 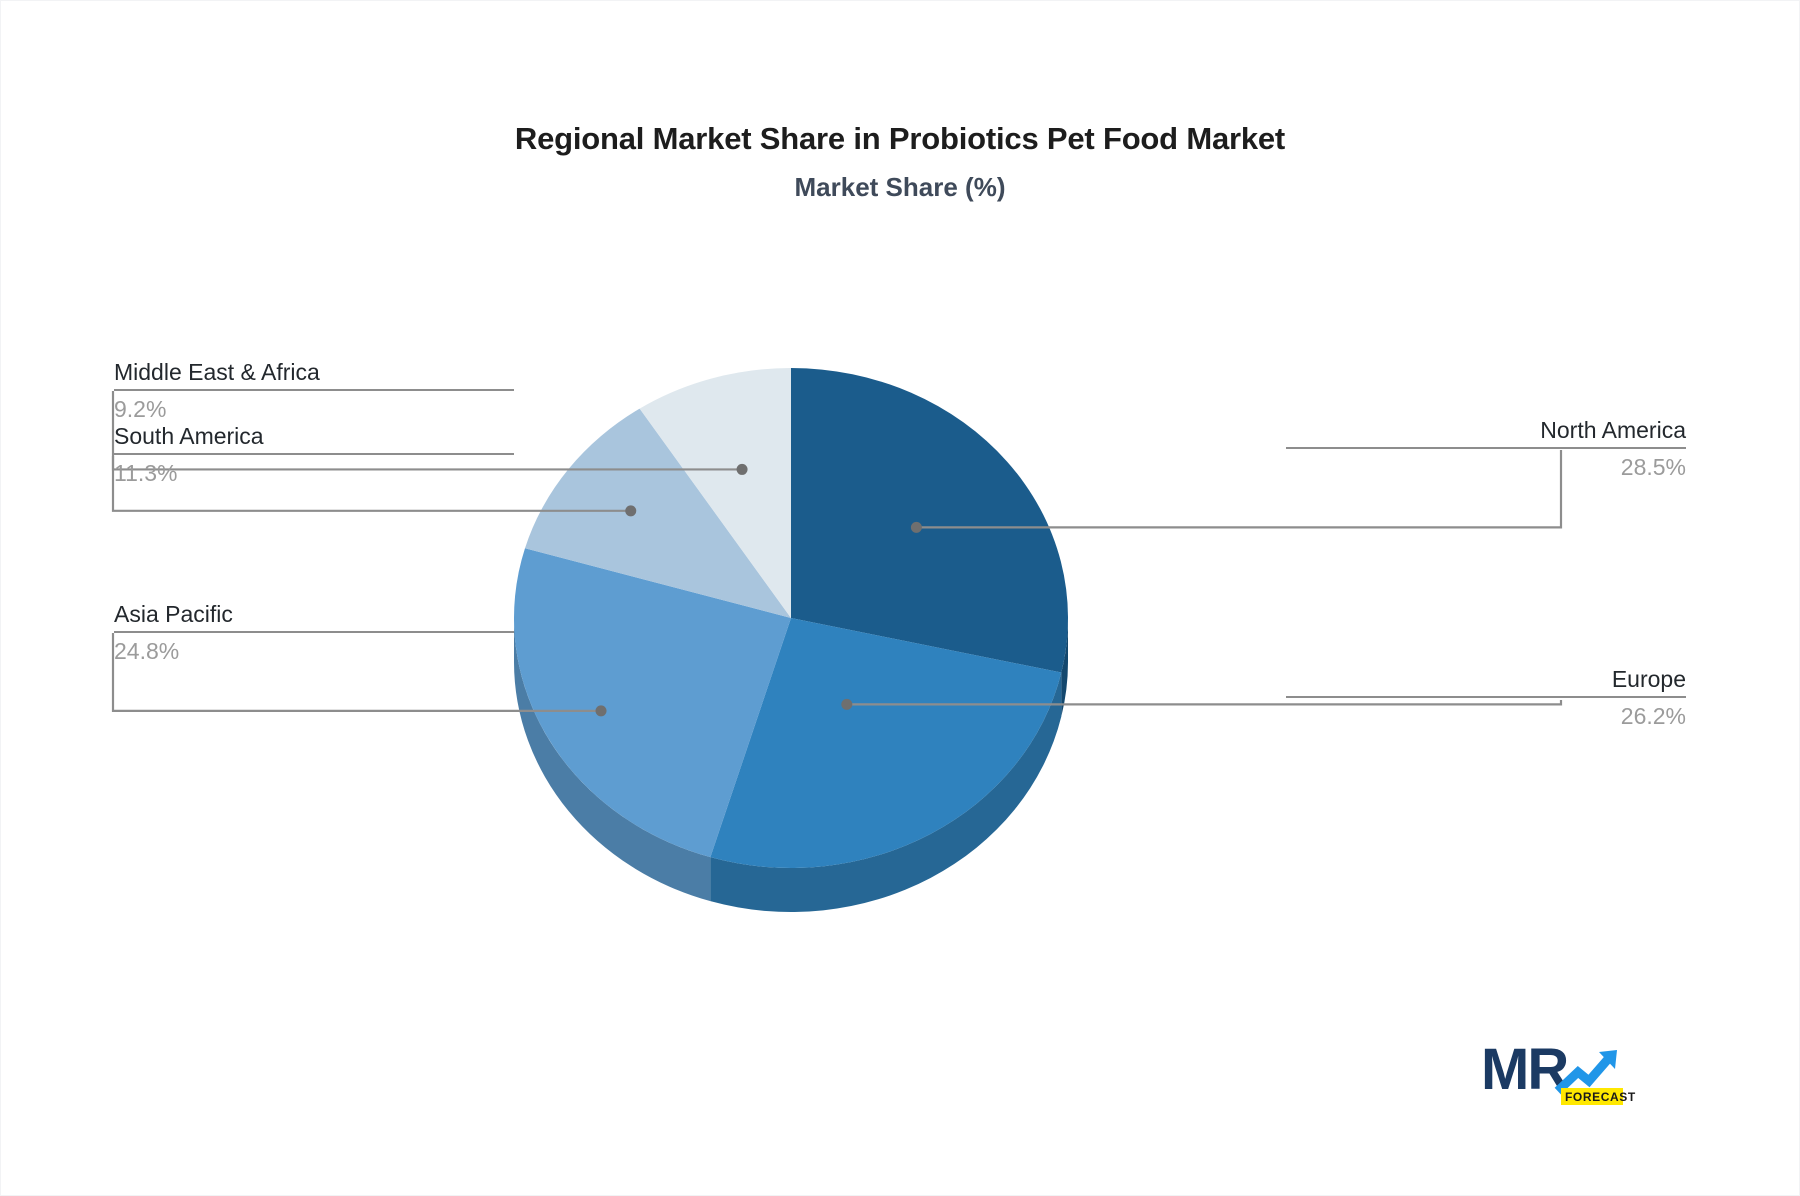 What do you see at coordinates (601, 711) in the screenshot?
I see `leader-dot-asia-pacific` at bounding box center [601, 711].